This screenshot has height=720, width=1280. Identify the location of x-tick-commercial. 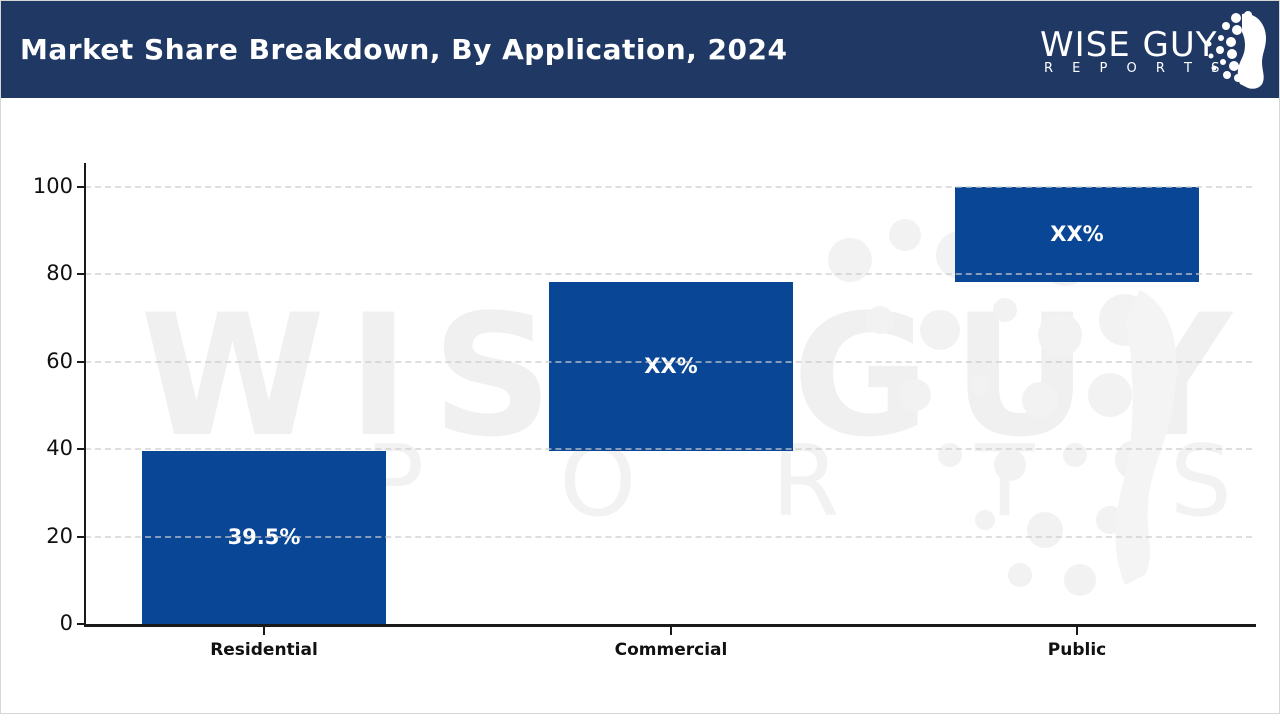
(671, 631).